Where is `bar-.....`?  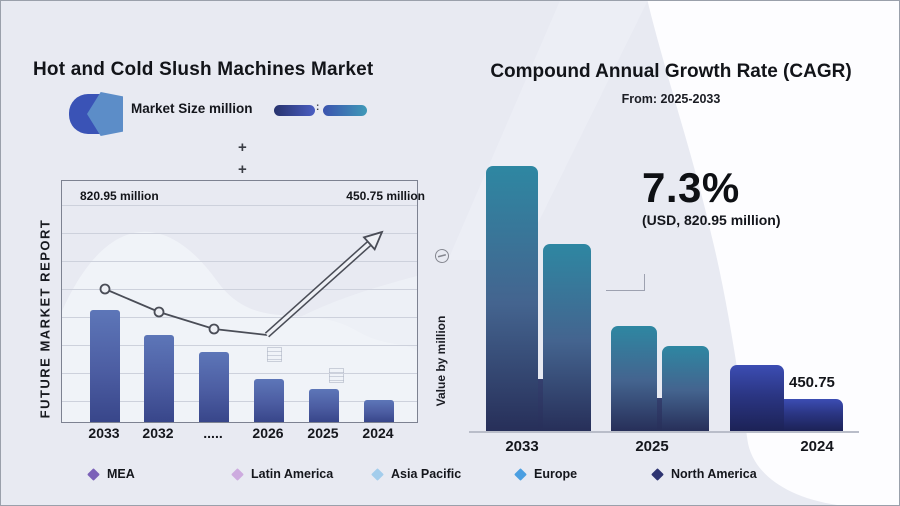 bar-..... is located at coordinates (214, 387).